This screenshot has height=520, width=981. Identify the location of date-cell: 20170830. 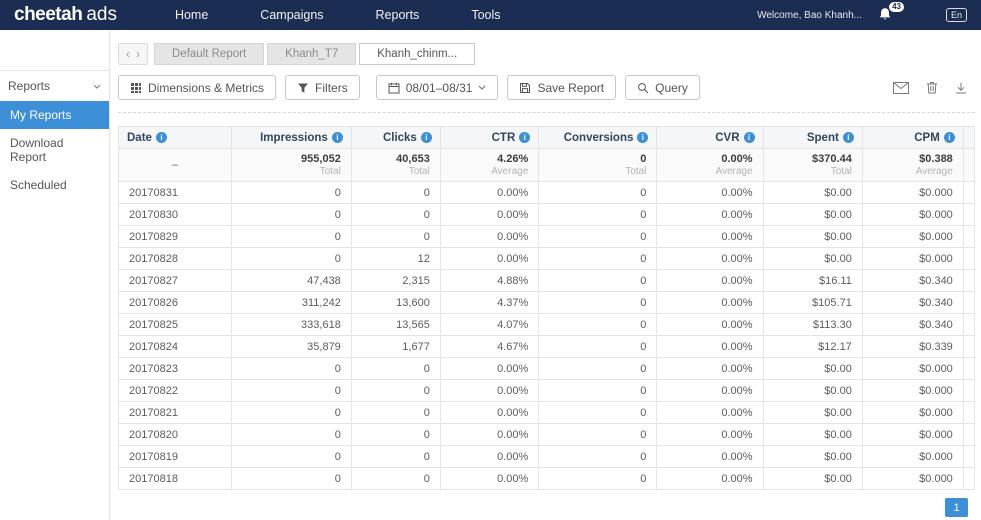
(175, 214).